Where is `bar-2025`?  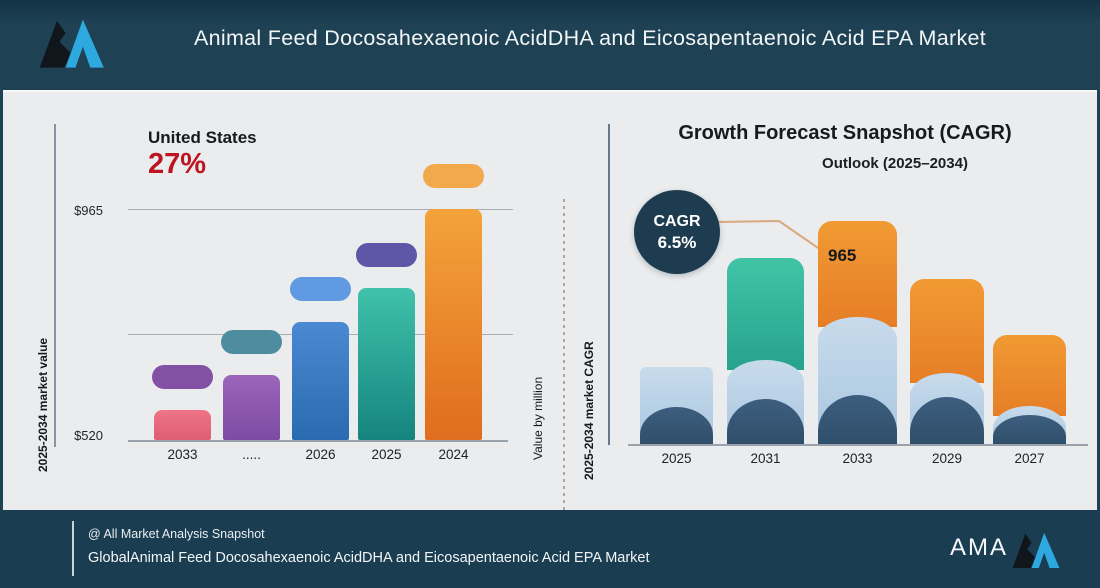
bar-2025 is located at coordinates (386, 364).